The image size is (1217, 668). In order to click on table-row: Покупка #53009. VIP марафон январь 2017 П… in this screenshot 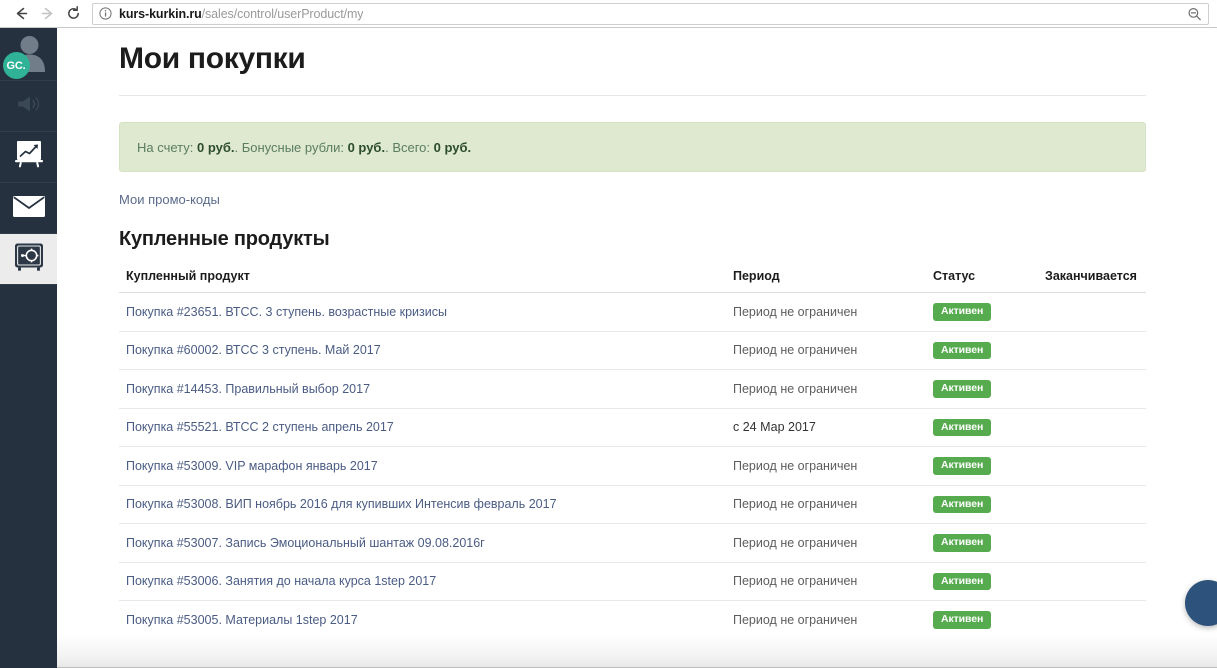, I will do `click(632, 466)`.